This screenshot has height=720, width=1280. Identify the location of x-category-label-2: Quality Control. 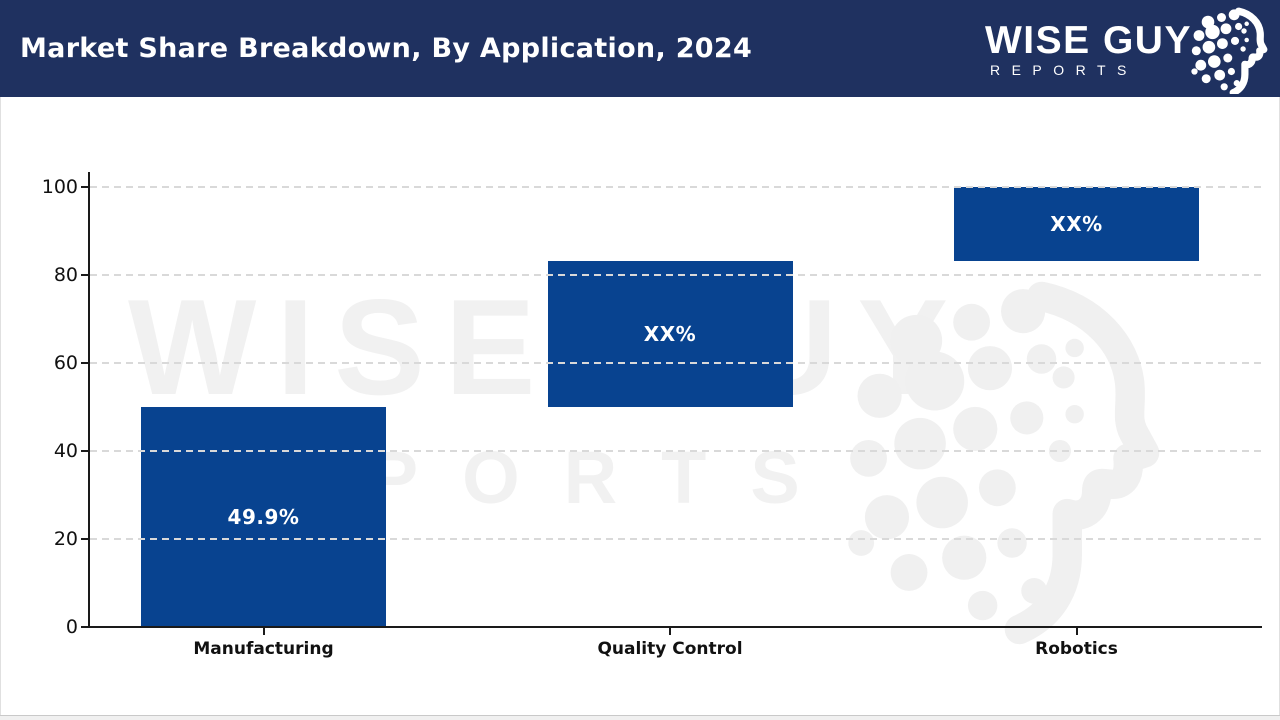
(670, 649).